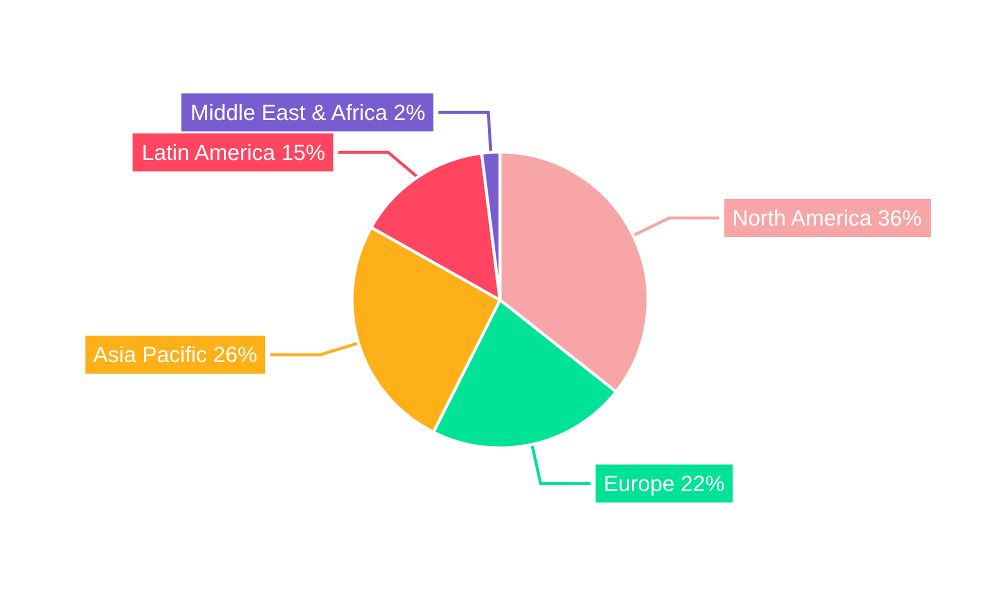  What do you see at coordinates (175, 355) in the screenshot?
I see `slice-label: Asia Pacific 26%` at bounding box center [175, 355].